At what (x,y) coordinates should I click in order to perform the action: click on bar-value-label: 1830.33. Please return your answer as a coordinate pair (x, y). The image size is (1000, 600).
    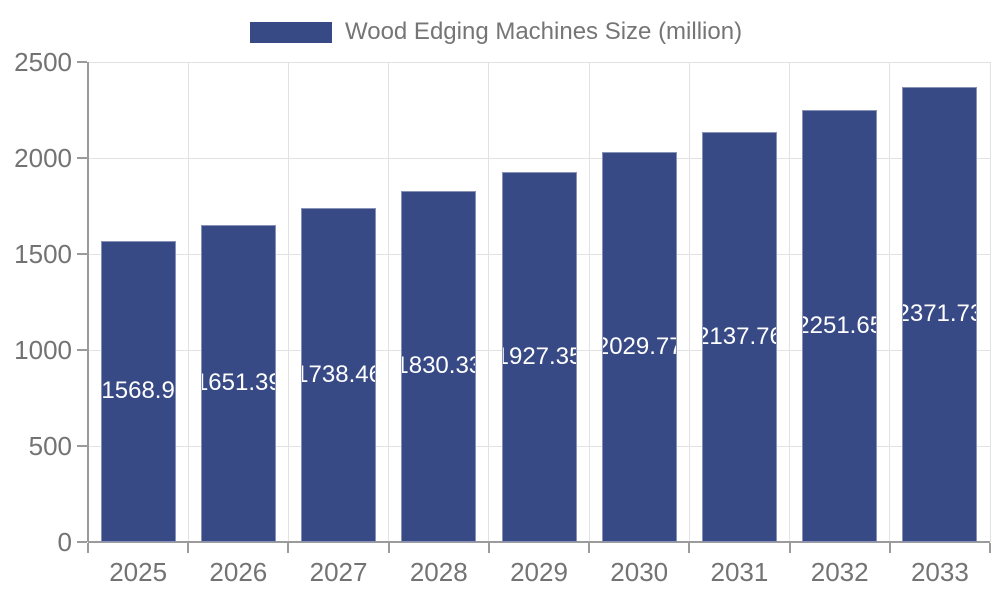
    Looking at the image, I should click on (438, 366).